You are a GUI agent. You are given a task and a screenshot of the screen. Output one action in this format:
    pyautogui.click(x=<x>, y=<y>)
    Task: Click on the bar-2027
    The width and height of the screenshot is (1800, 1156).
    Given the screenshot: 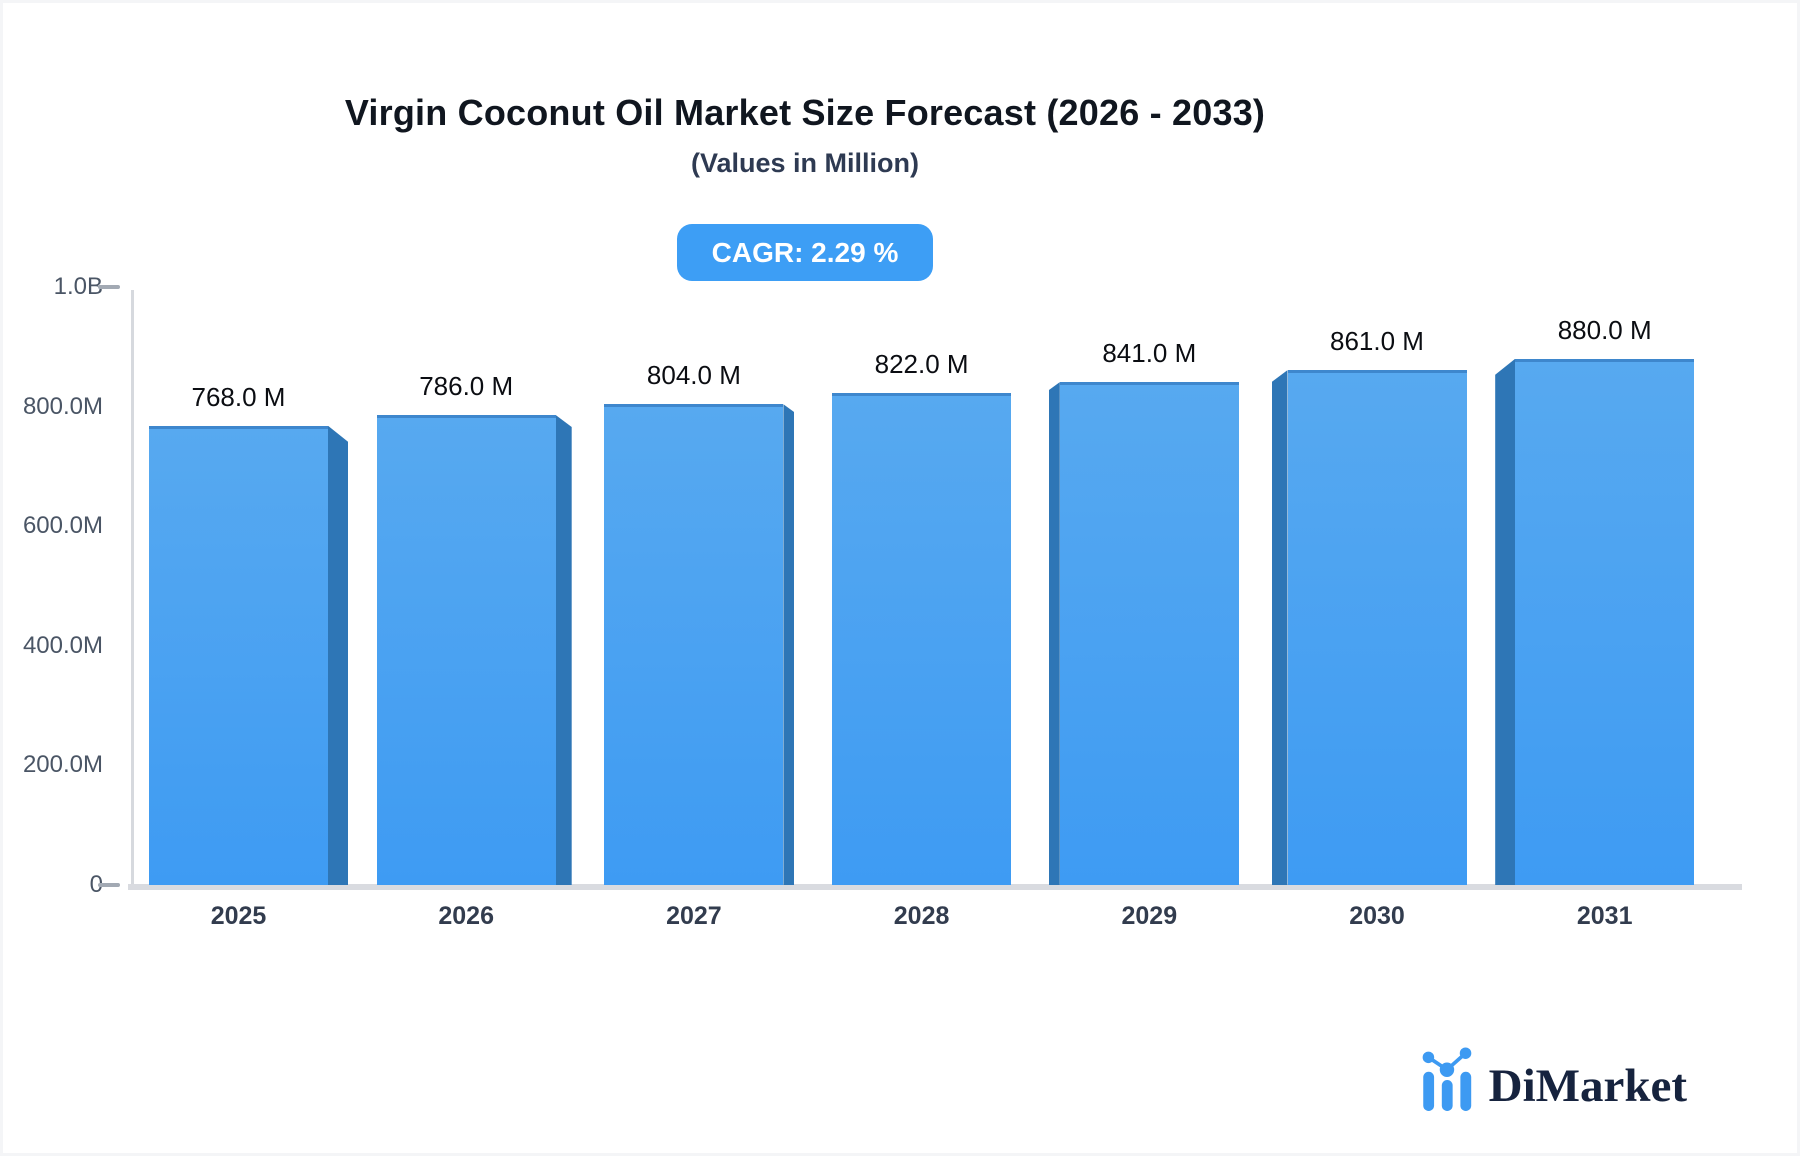 What is the action you would take?
    pyautogui.click(x=699, y=644)
    